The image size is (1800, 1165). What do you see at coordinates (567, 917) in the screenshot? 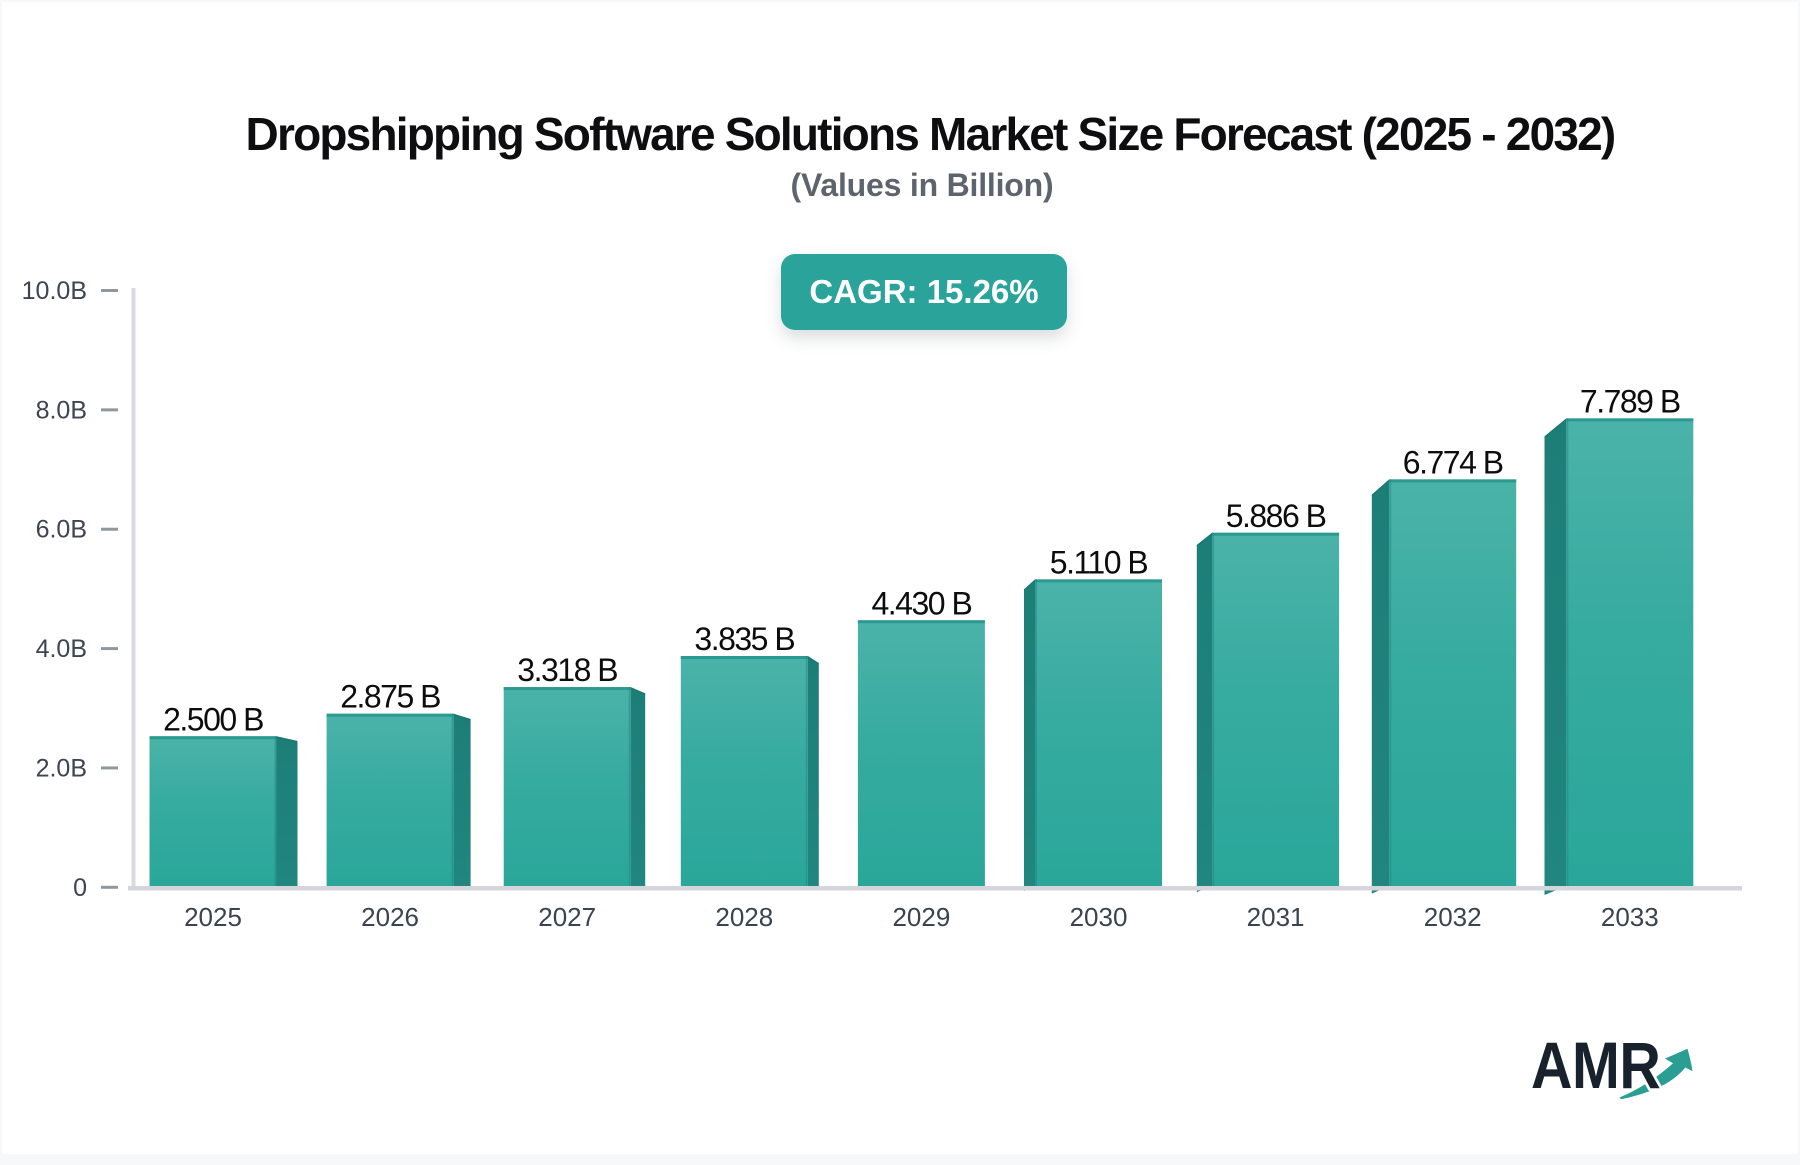
I see `svg-text: 2027` at bounding box center [567, 917].